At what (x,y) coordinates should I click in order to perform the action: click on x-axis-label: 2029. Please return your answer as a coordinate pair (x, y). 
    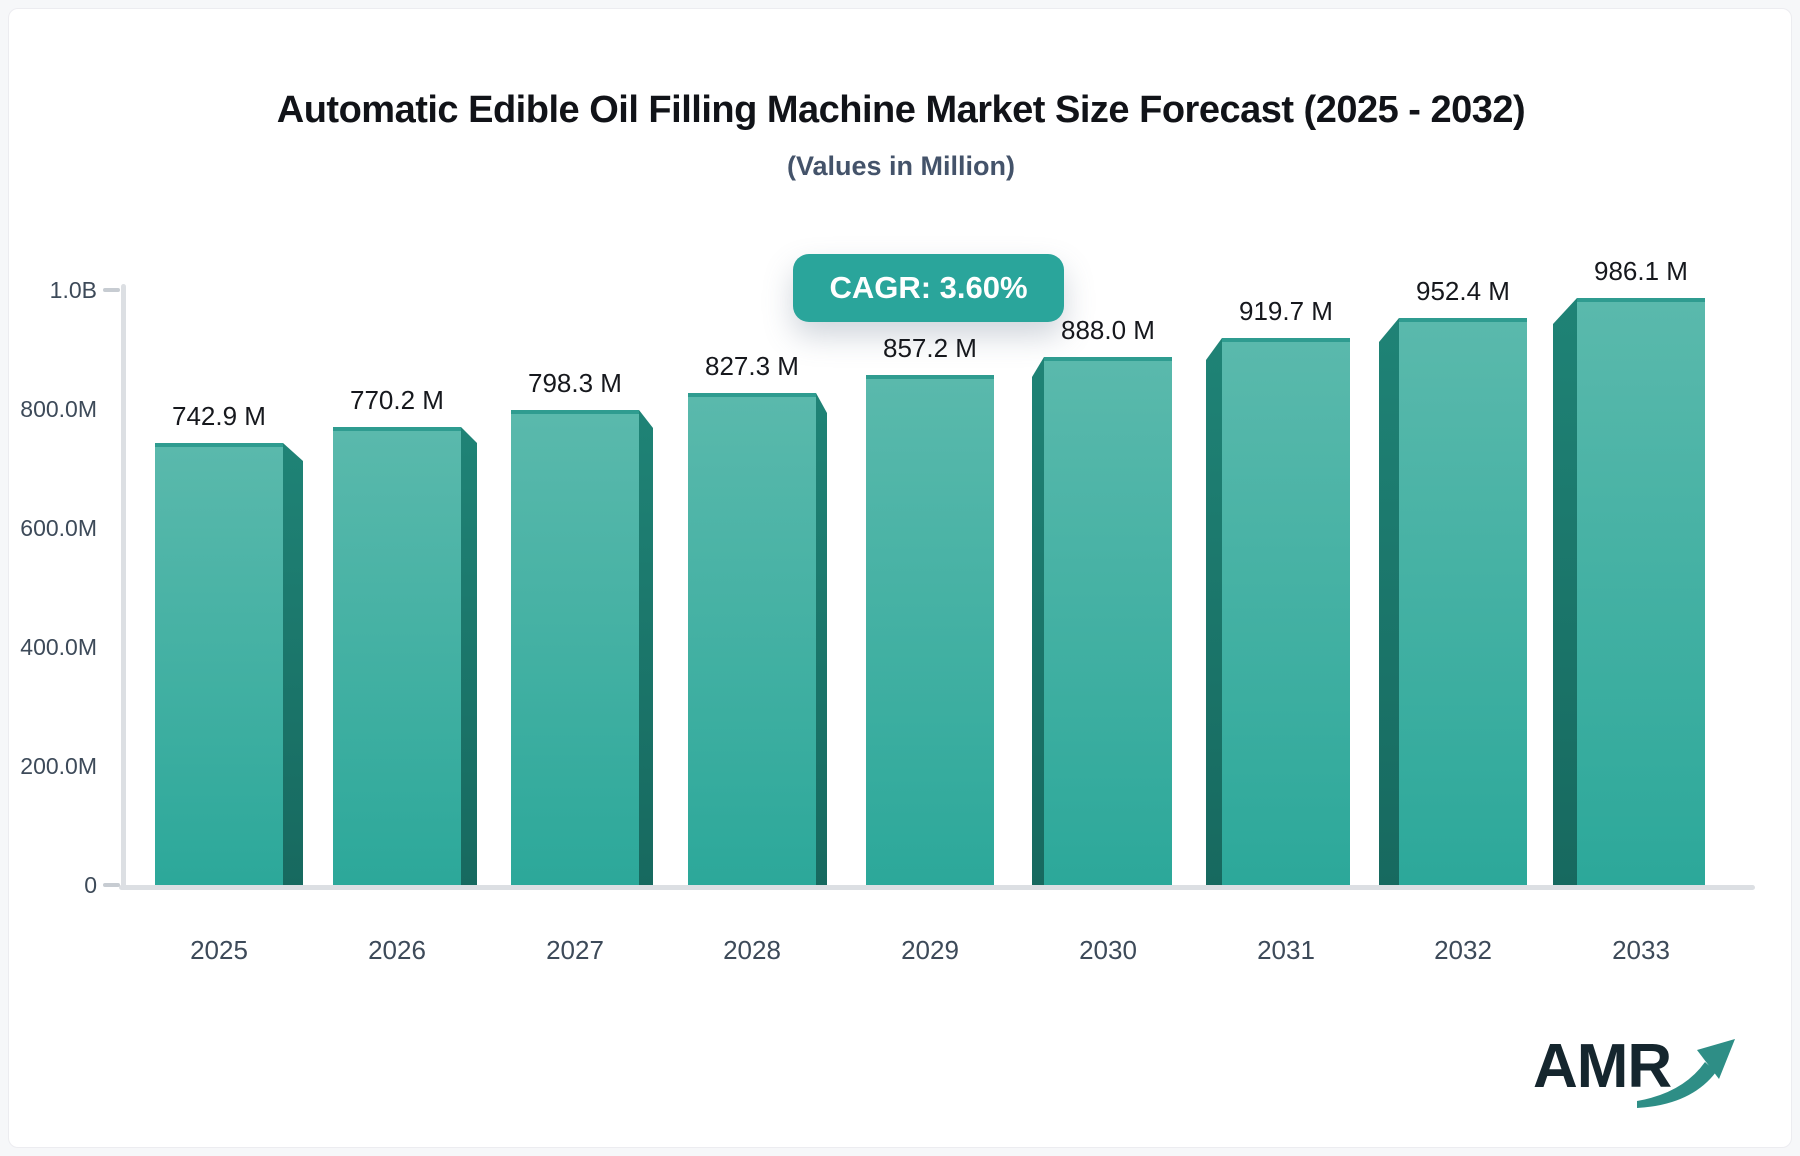
    Looking at the image, I should click on (930, 950).